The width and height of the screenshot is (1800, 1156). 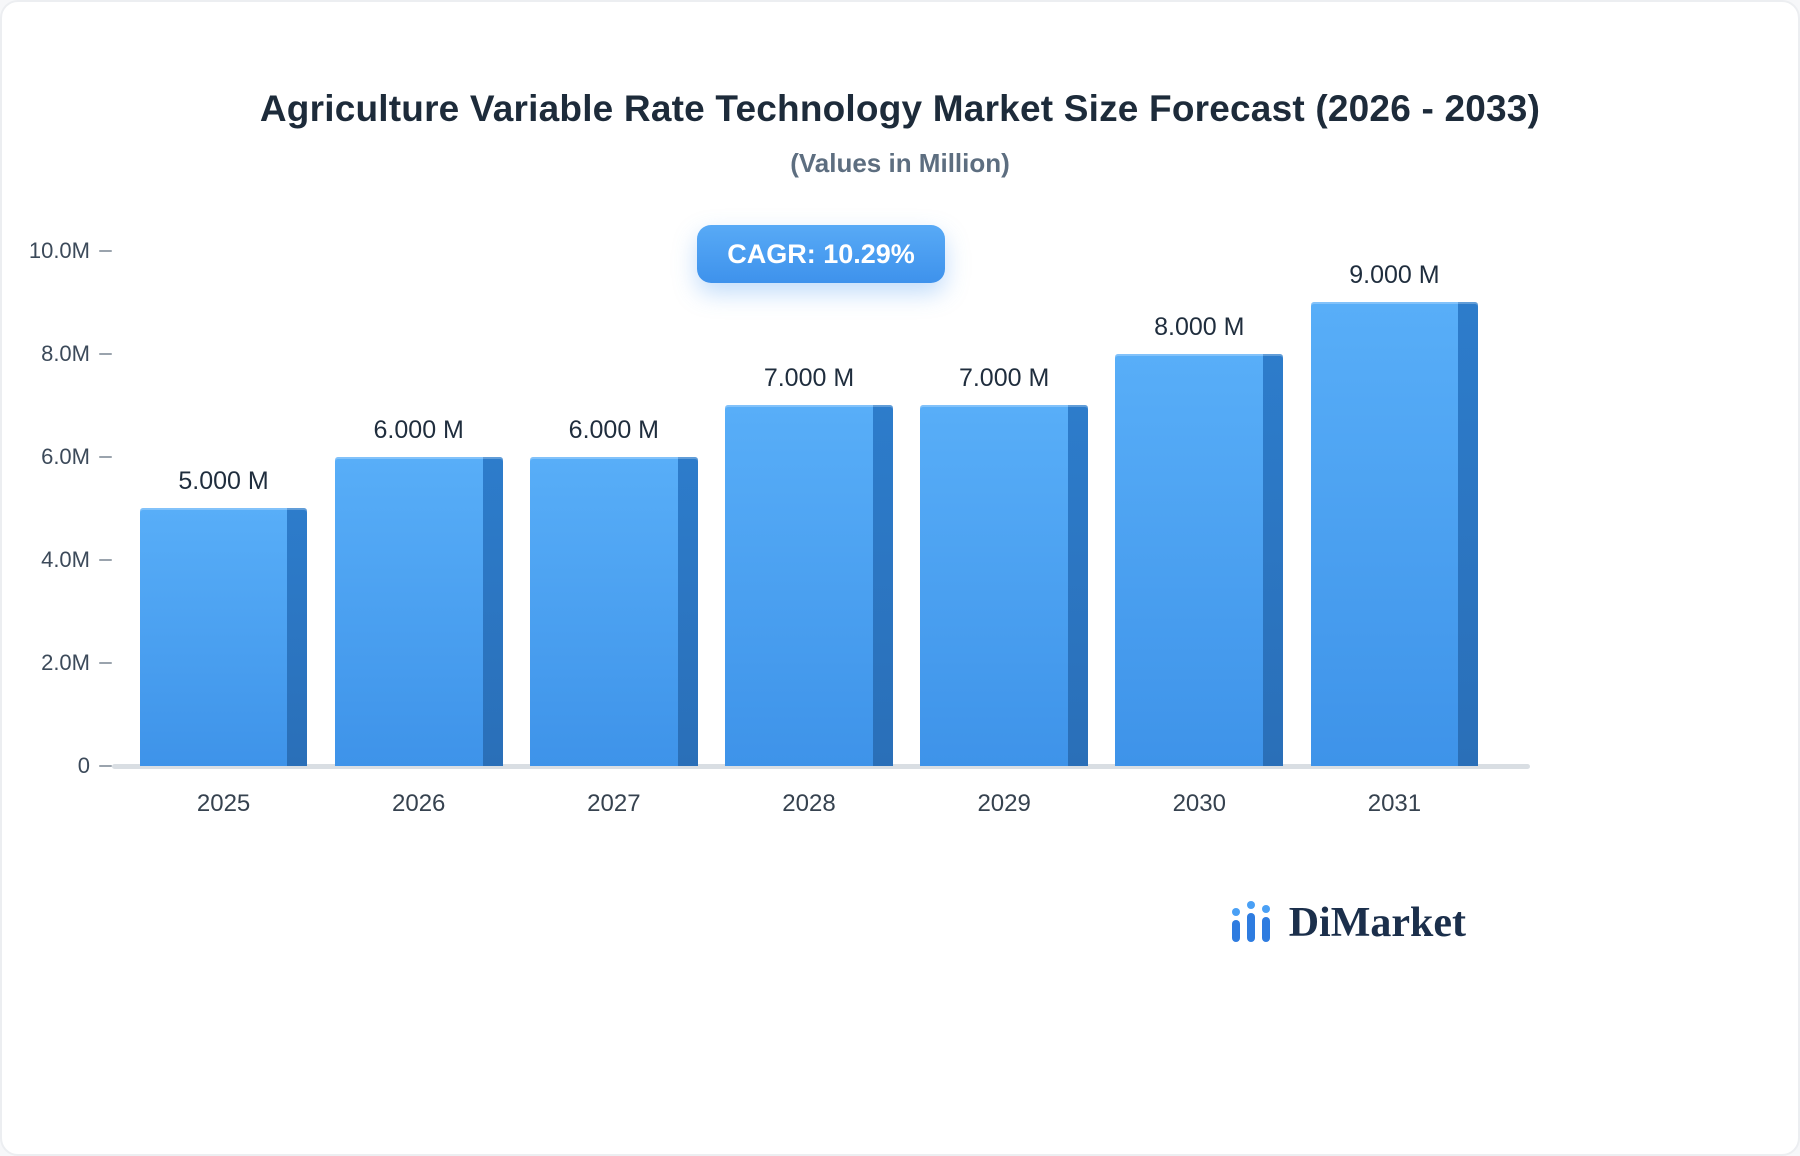 I want to click on y-tick-label: 4.0M, so click(x=65, y=559).